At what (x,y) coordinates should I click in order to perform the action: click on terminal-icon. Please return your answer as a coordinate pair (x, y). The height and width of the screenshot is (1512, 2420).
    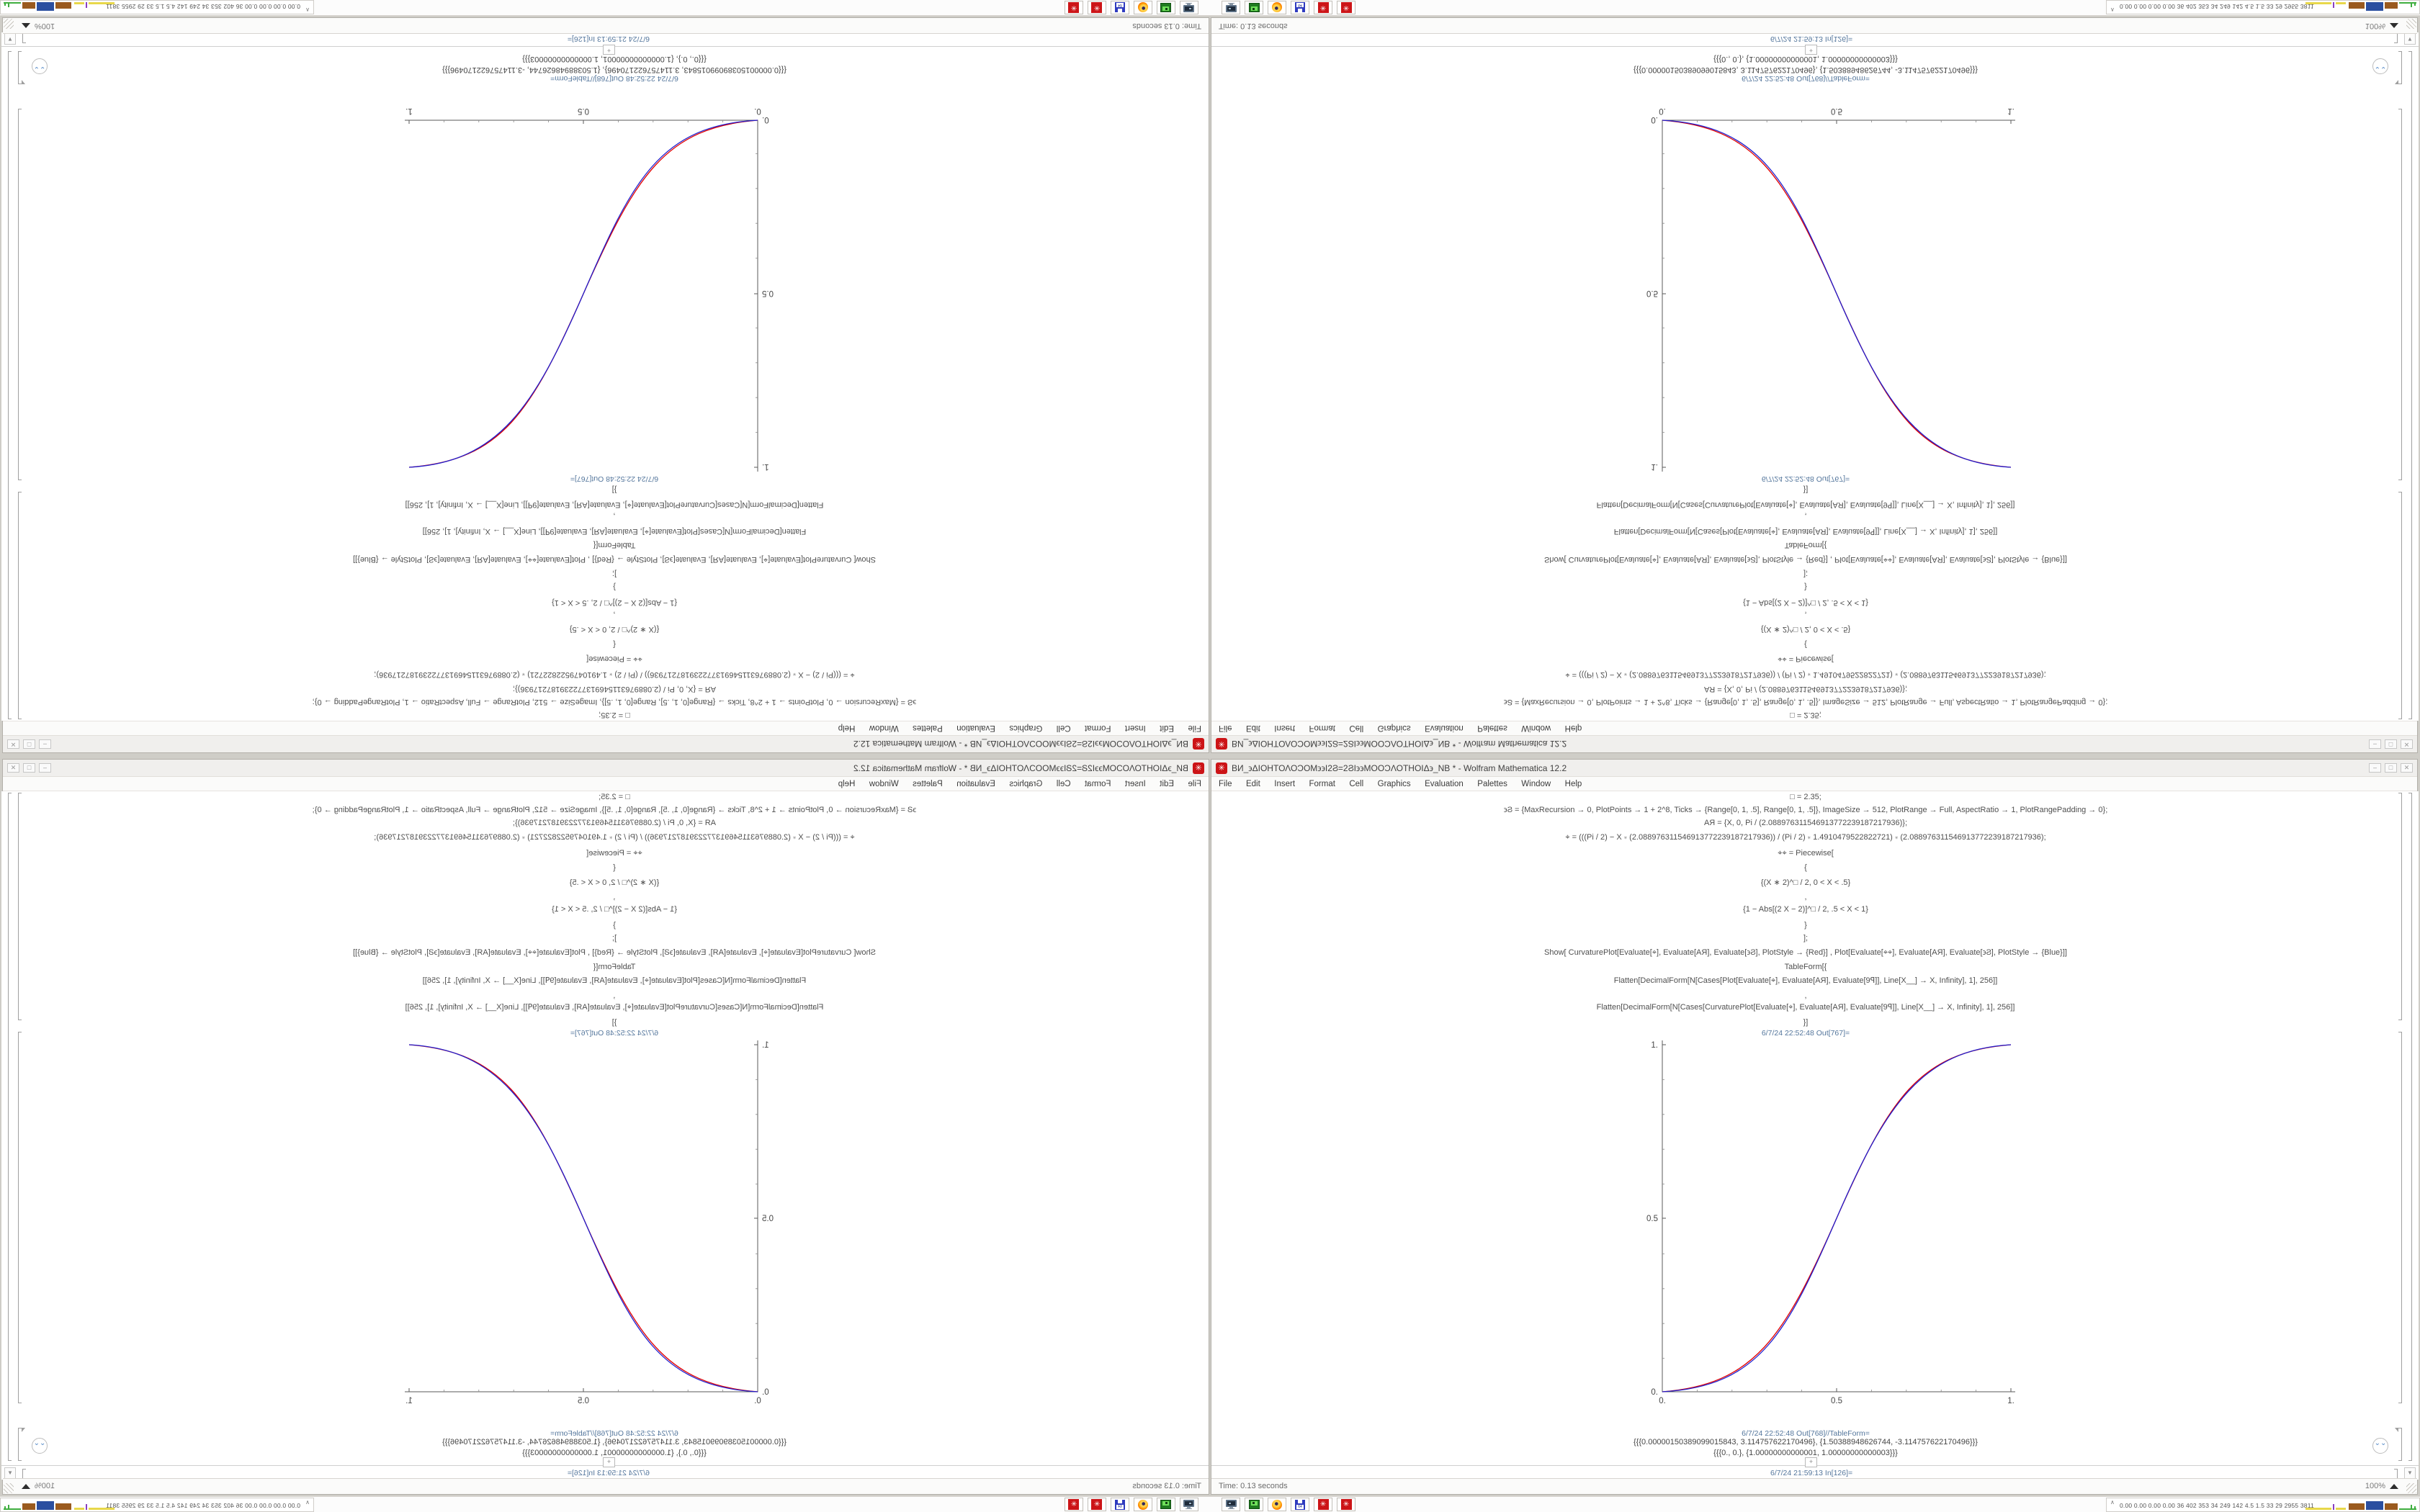
    Looking at the image, I should click on (1254, 7).